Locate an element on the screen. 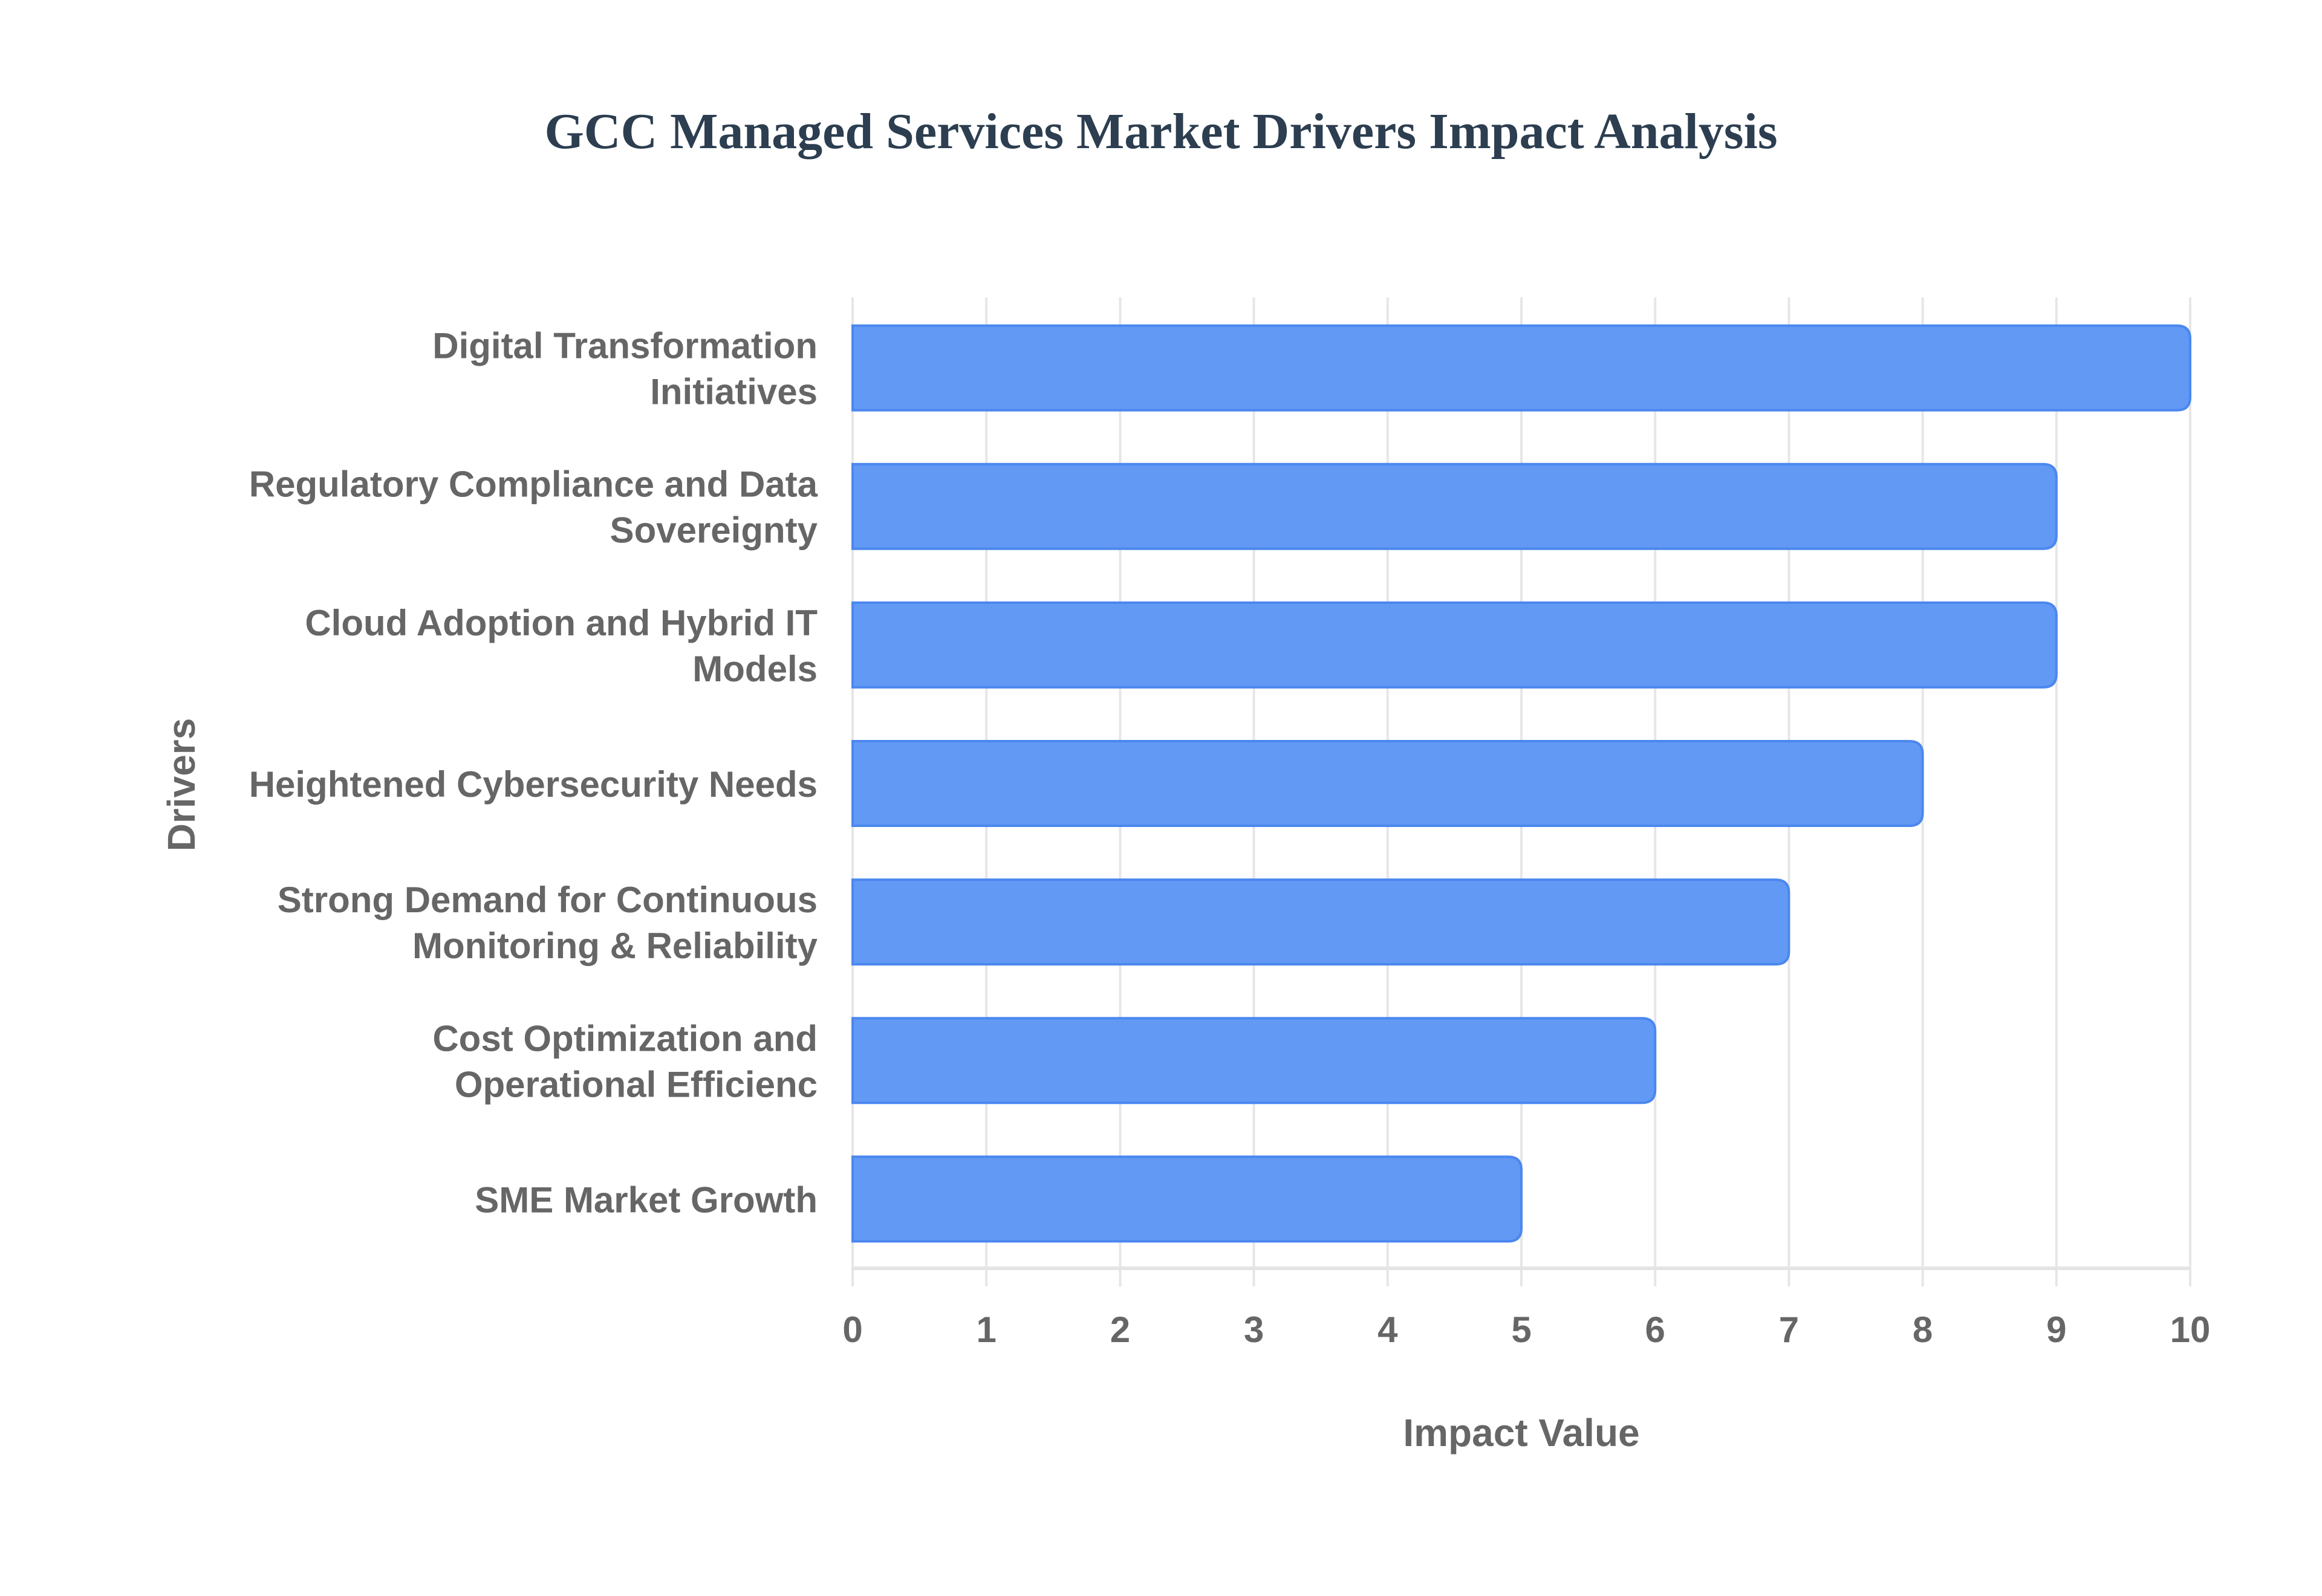 Image resolution: width=2322 pixels, height=1596 pixels. x-tick-label: 7 is located at coordinates (1789, 1329).